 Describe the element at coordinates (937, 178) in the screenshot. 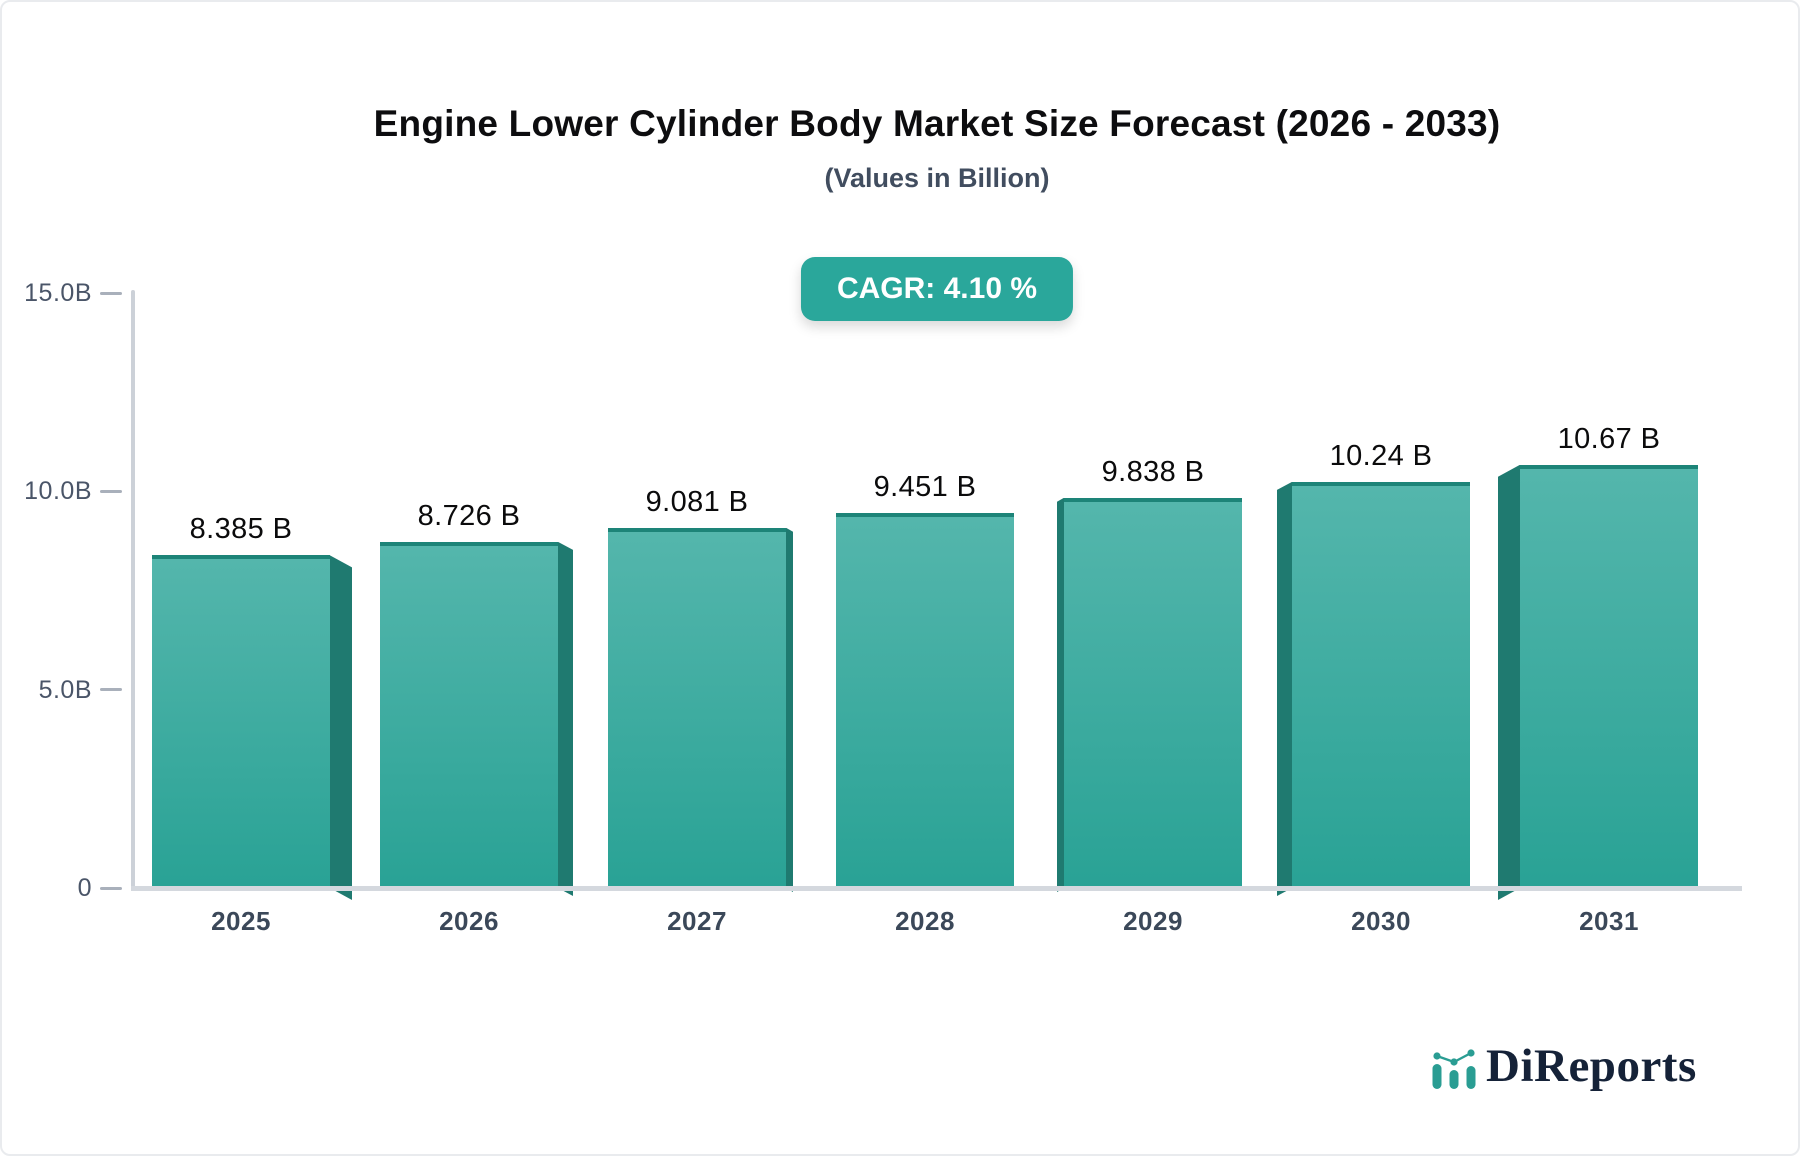

I see `chart-subtitle: (Values in Billion)` at that location.